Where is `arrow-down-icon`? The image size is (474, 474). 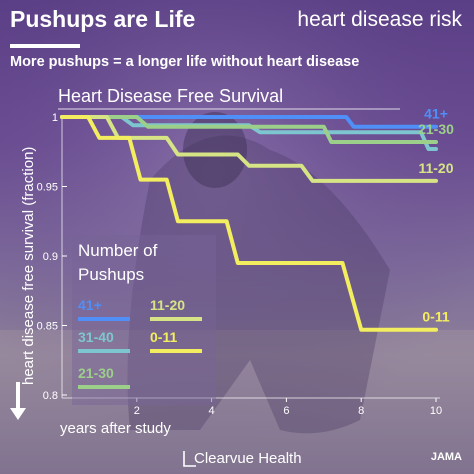
arrow-down-icon is located at coordinates (18, 401).